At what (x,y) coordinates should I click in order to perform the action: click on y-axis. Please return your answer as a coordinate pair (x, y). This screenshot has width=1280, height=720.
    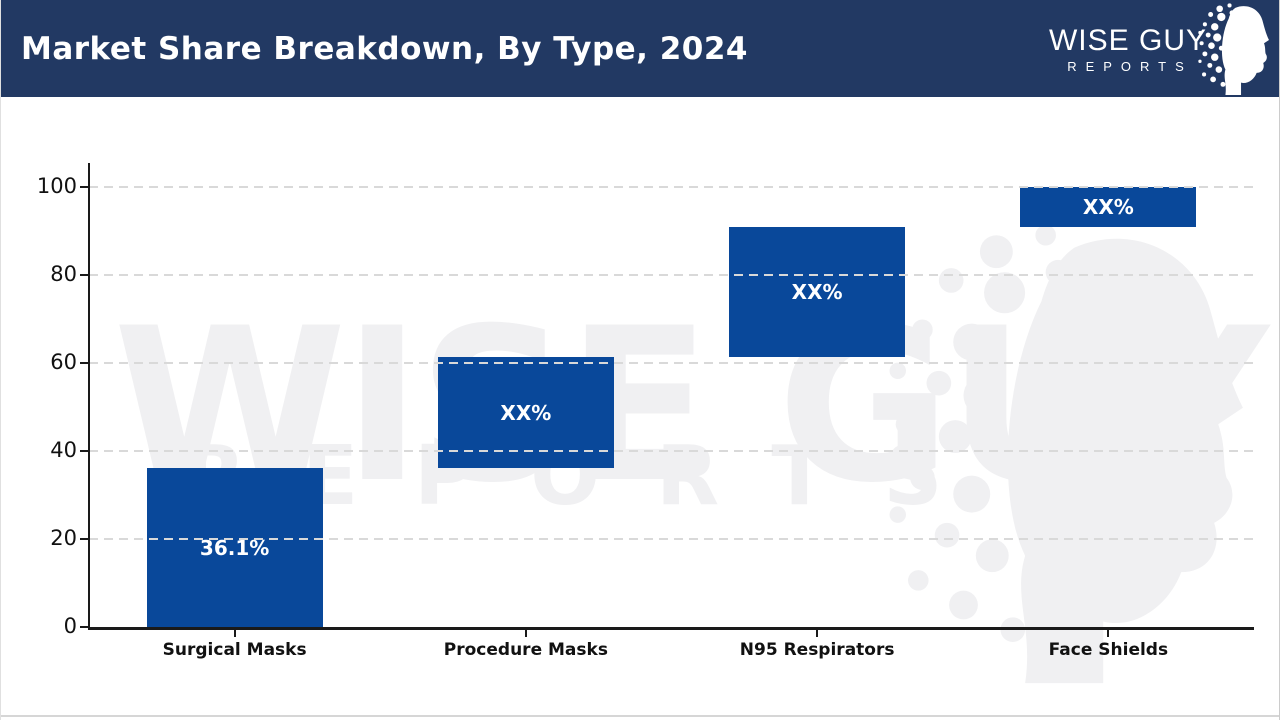
    Looking at the image, I should click on (89, 396).